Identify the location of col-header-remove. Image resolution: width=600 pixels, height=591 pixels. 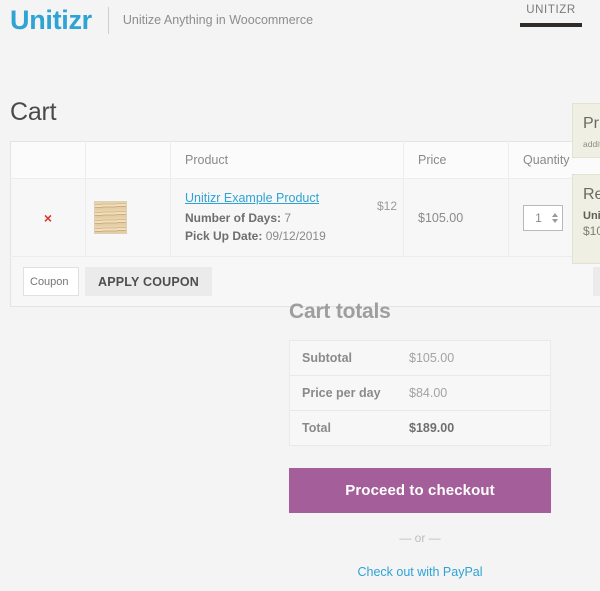
(48, 160).